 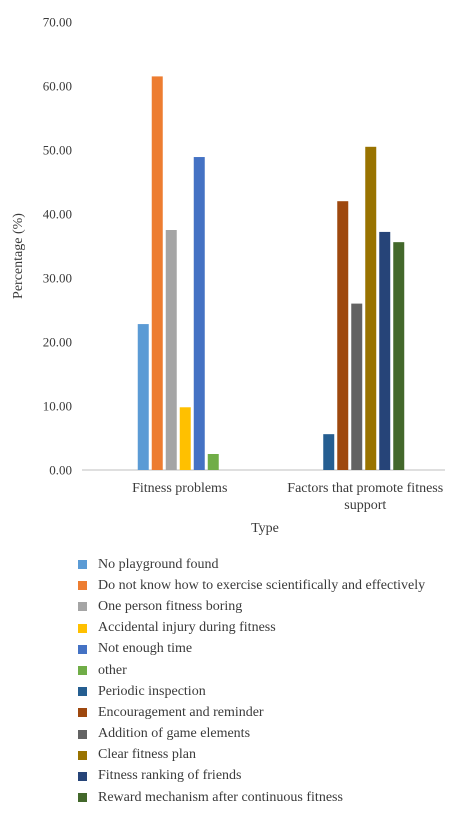 I want to click on legend-label: One person fitness boring, so click(x=170, y=606).